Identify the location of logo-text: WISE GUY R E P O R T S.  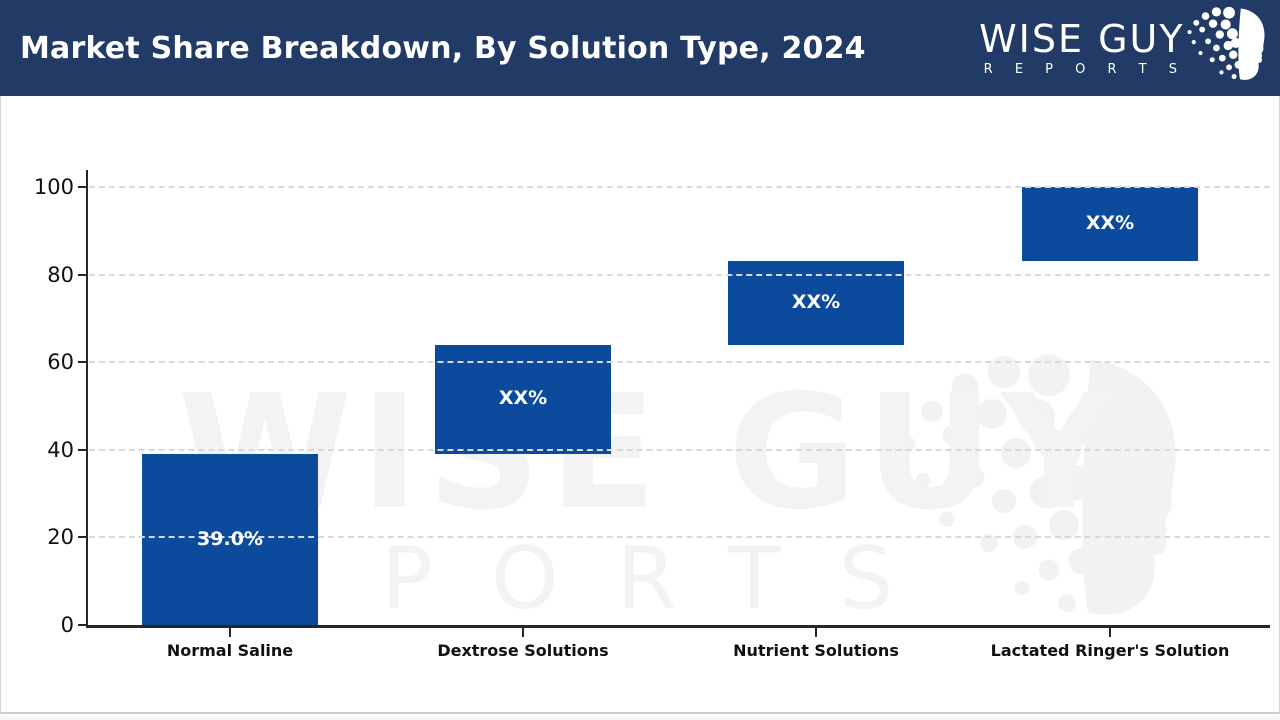
(1082, 48).